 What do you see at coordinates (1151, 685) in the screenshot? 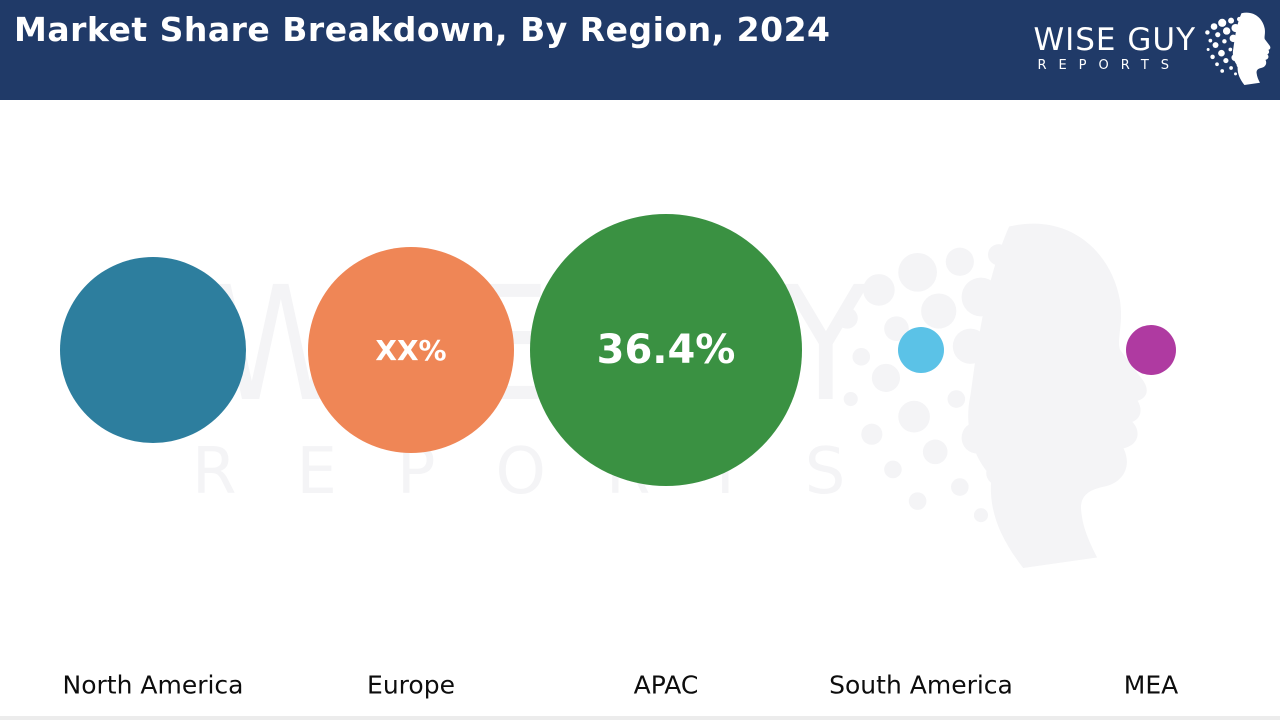
I see `region-label-mea: MEA` at bounding box center [1151, 685].